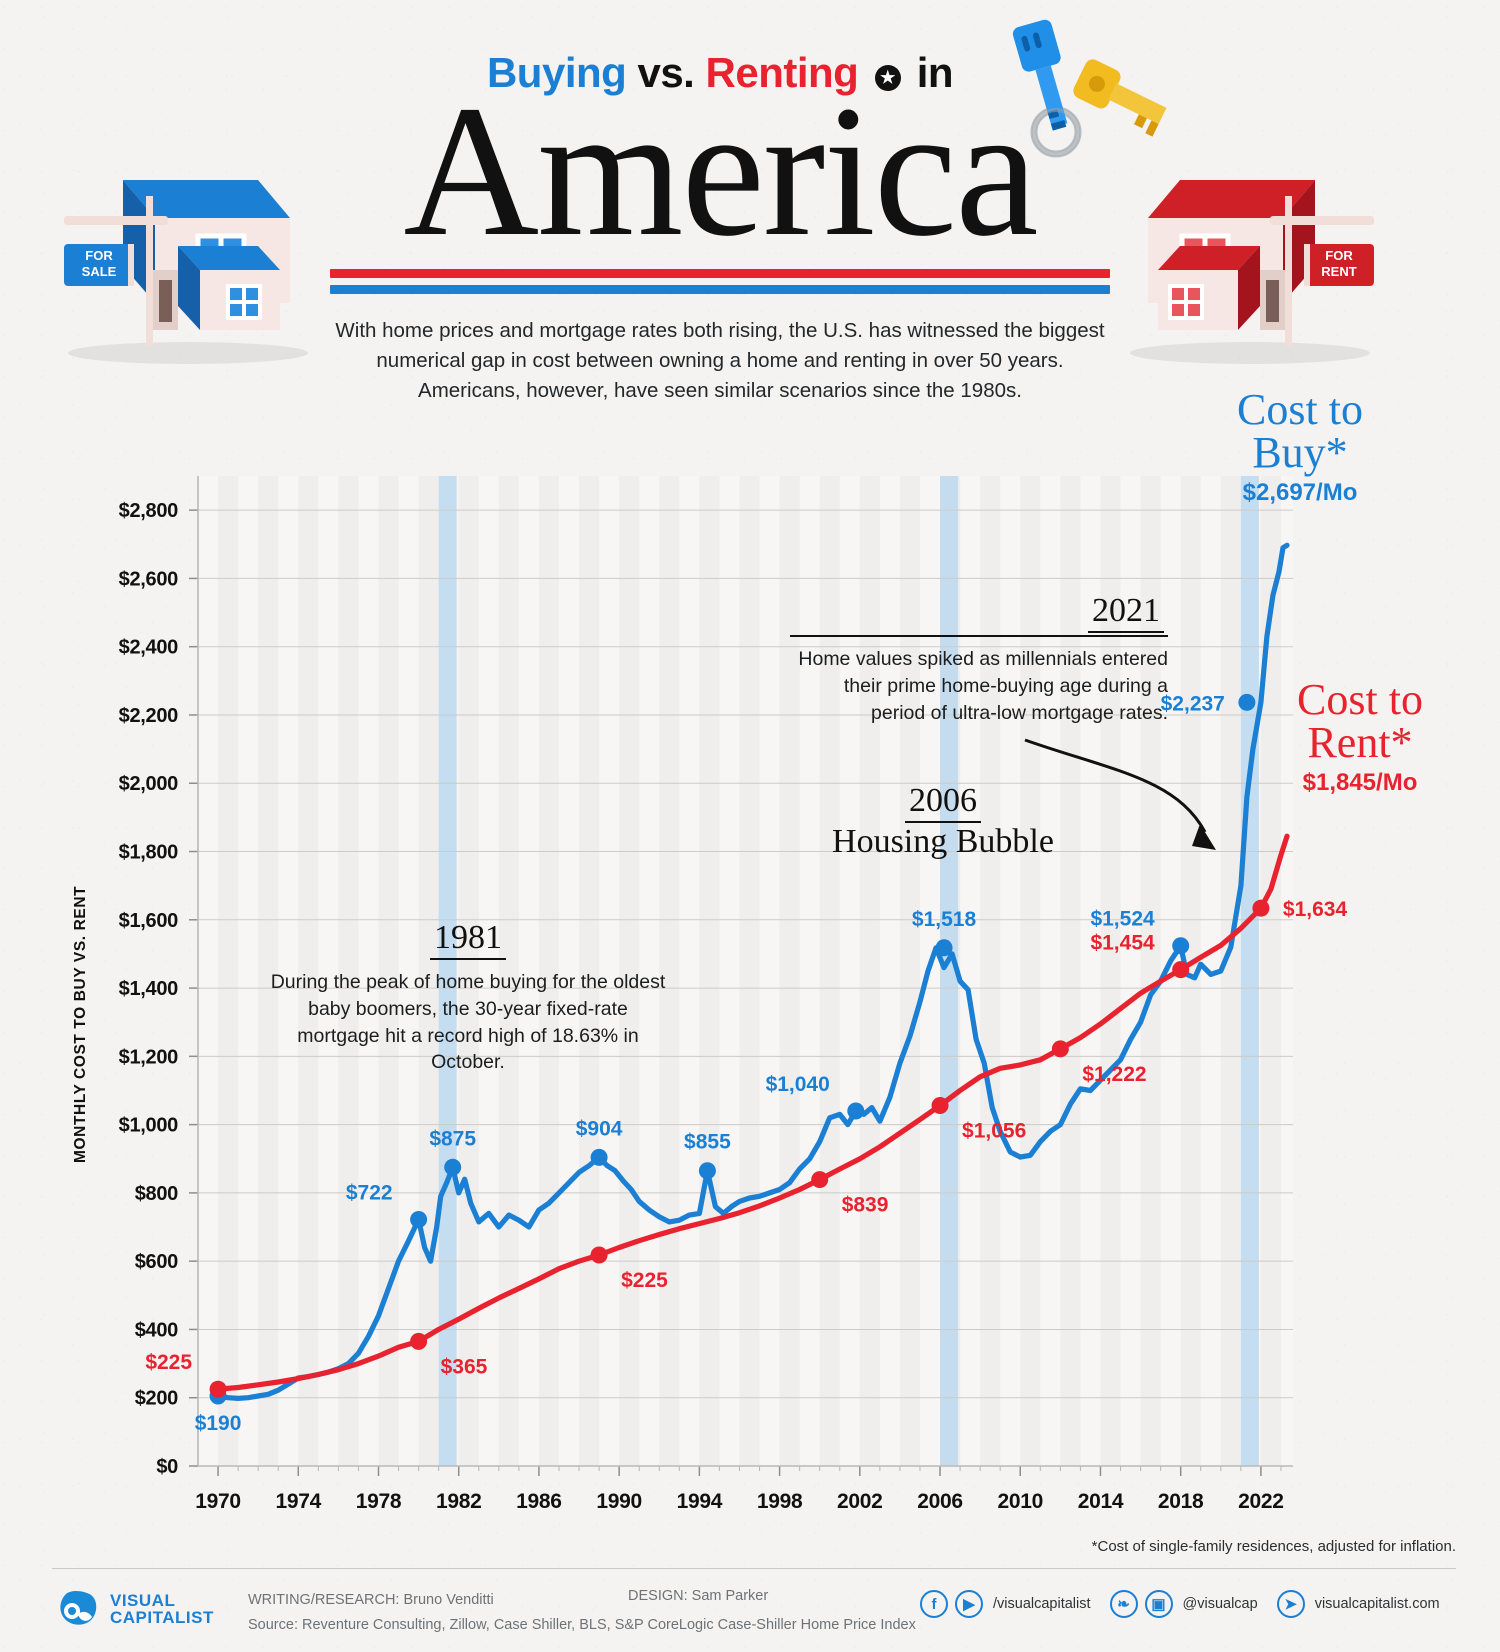 The width and height of the screenshot is (1500, 1652). Describe the element at coordinates (944, 919) in the screenshot. I see `svg-text: $1,518` at that location.